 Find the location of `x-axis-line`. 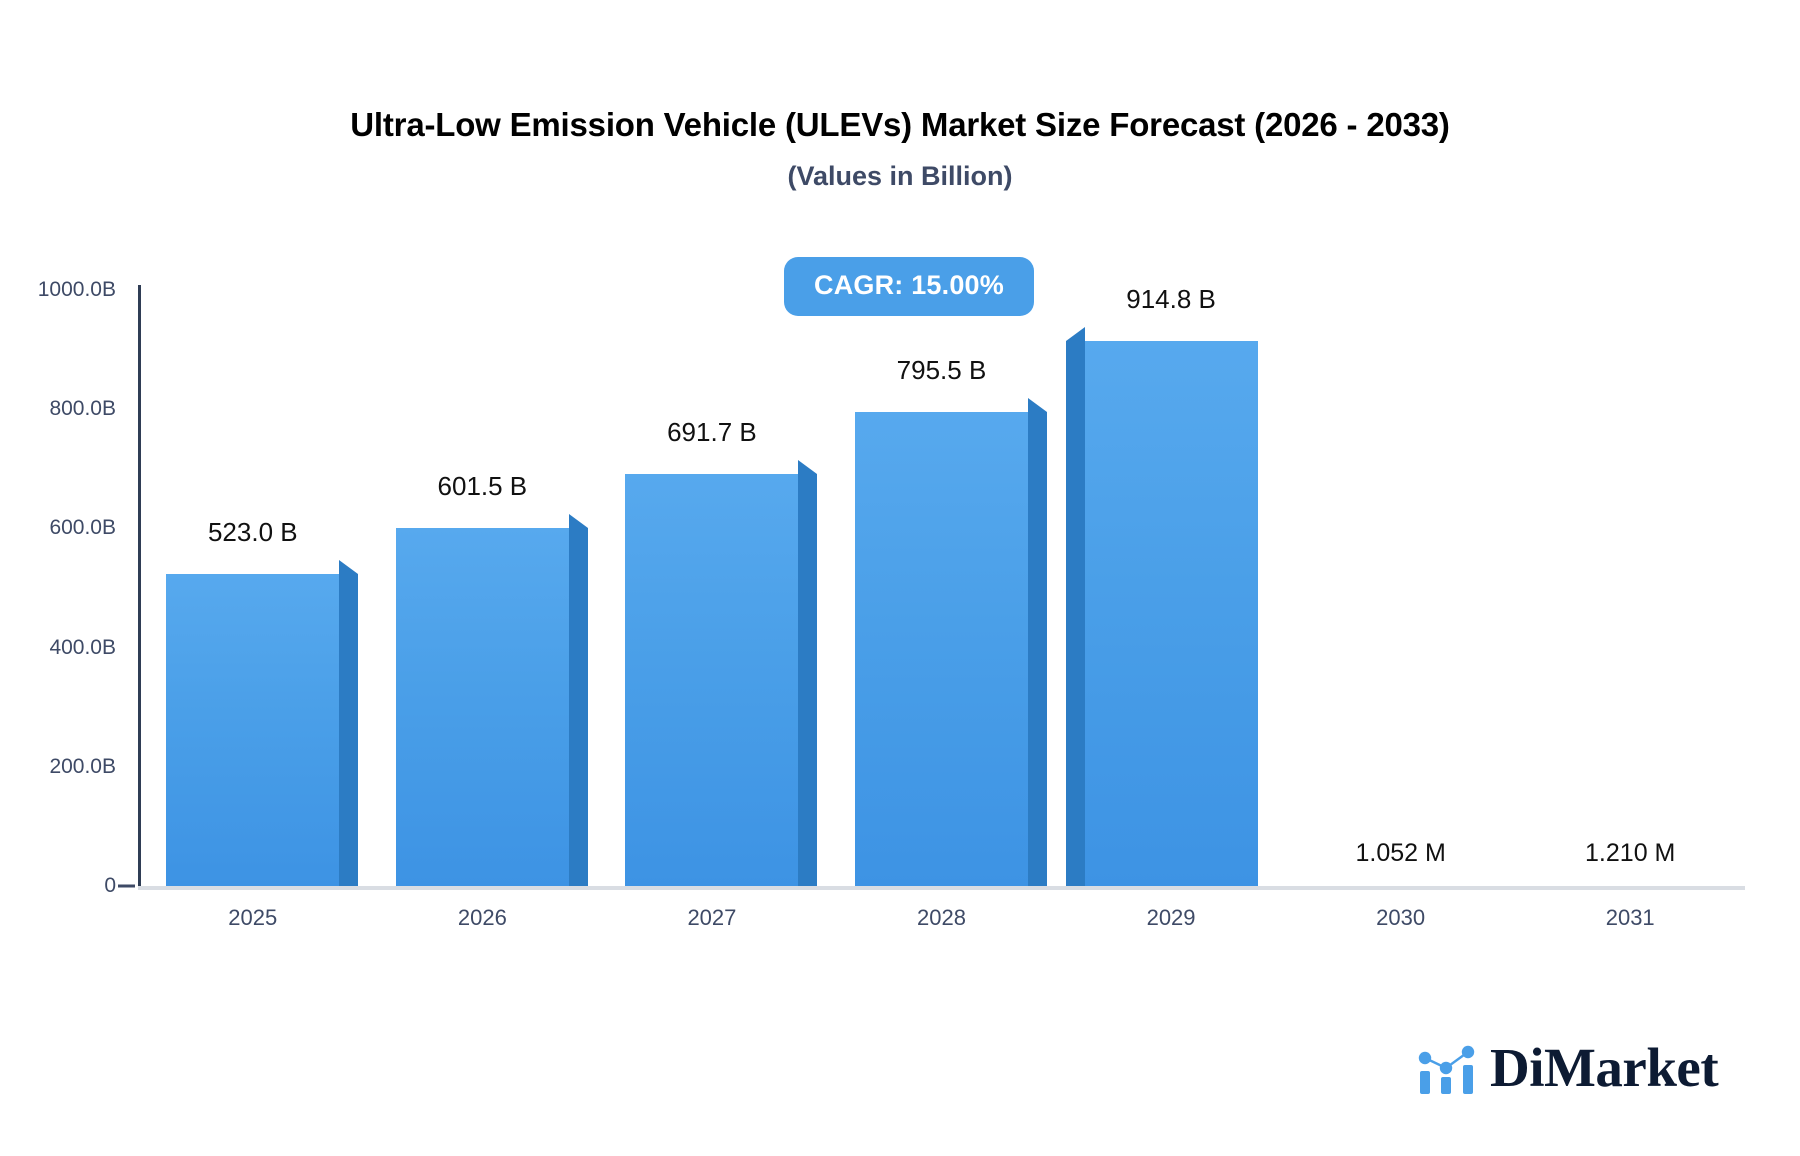

x-axis-line is located at coordinates (941, 888).